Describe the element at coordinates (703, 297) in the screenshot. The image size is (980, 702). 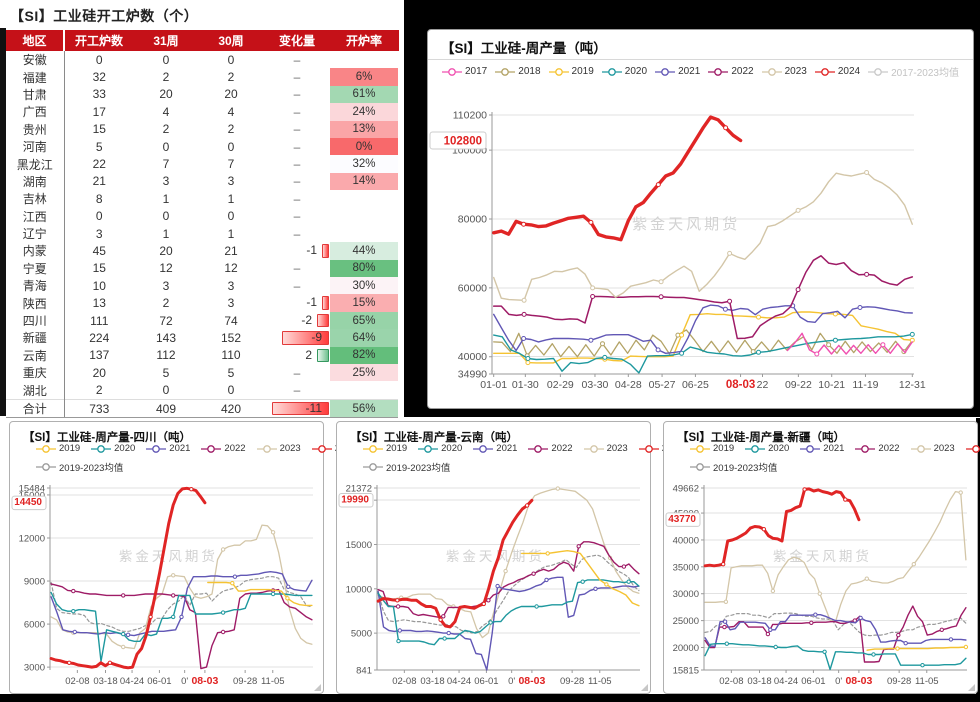
I see `series-line-2022` at that location.